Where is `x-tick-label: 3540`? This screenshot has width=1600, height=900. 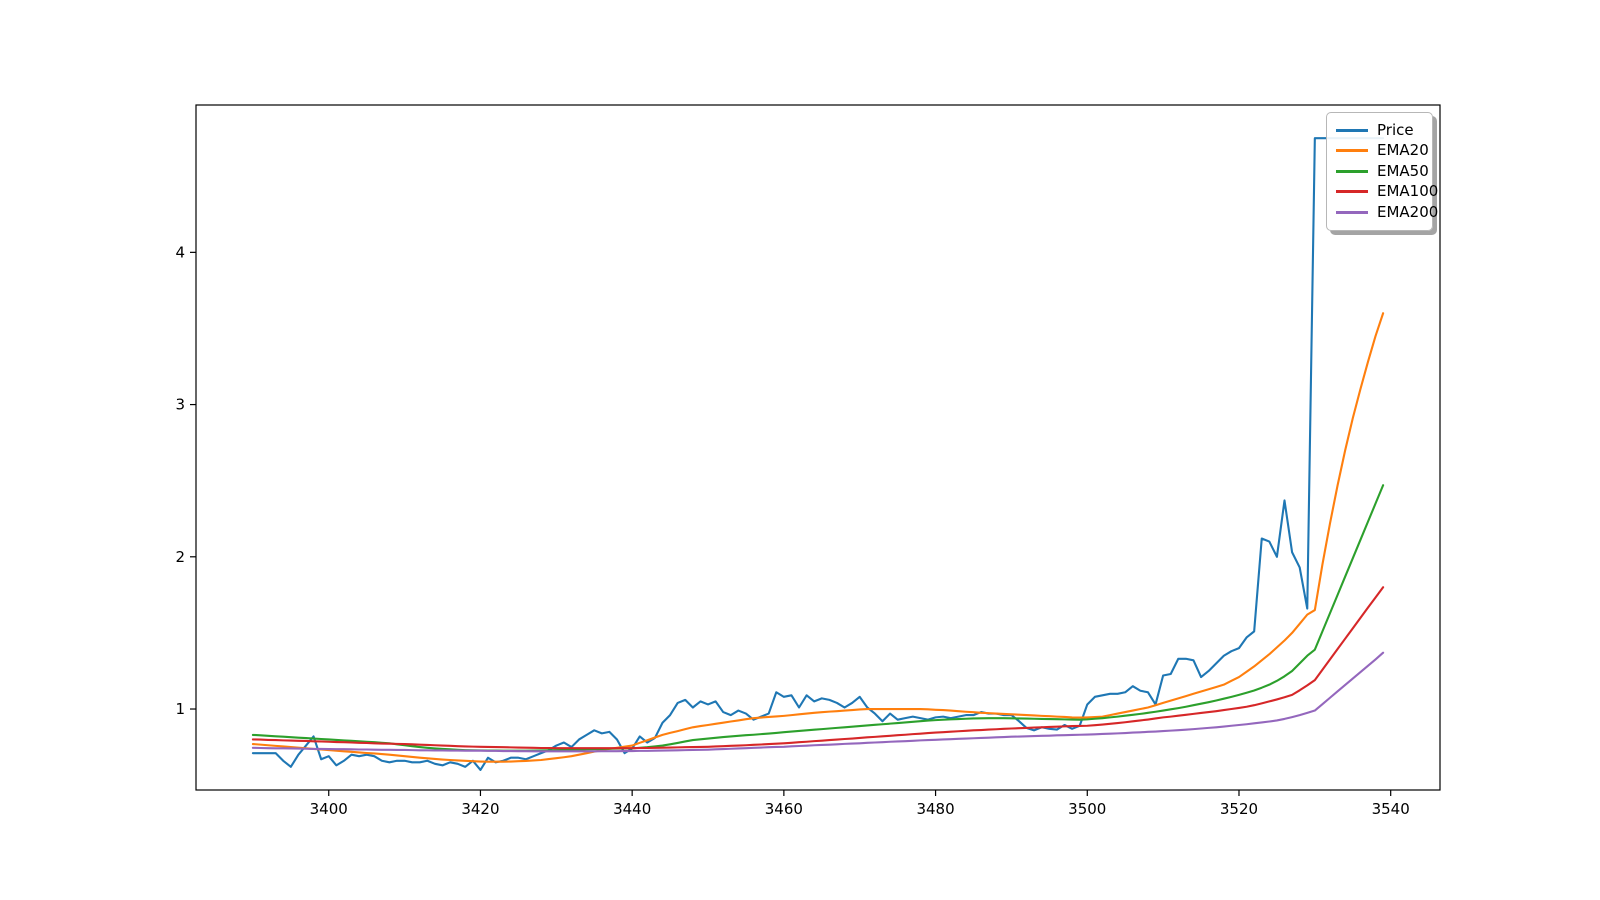
x-tick-label: 3540 is located at coordinates (1391, 809).